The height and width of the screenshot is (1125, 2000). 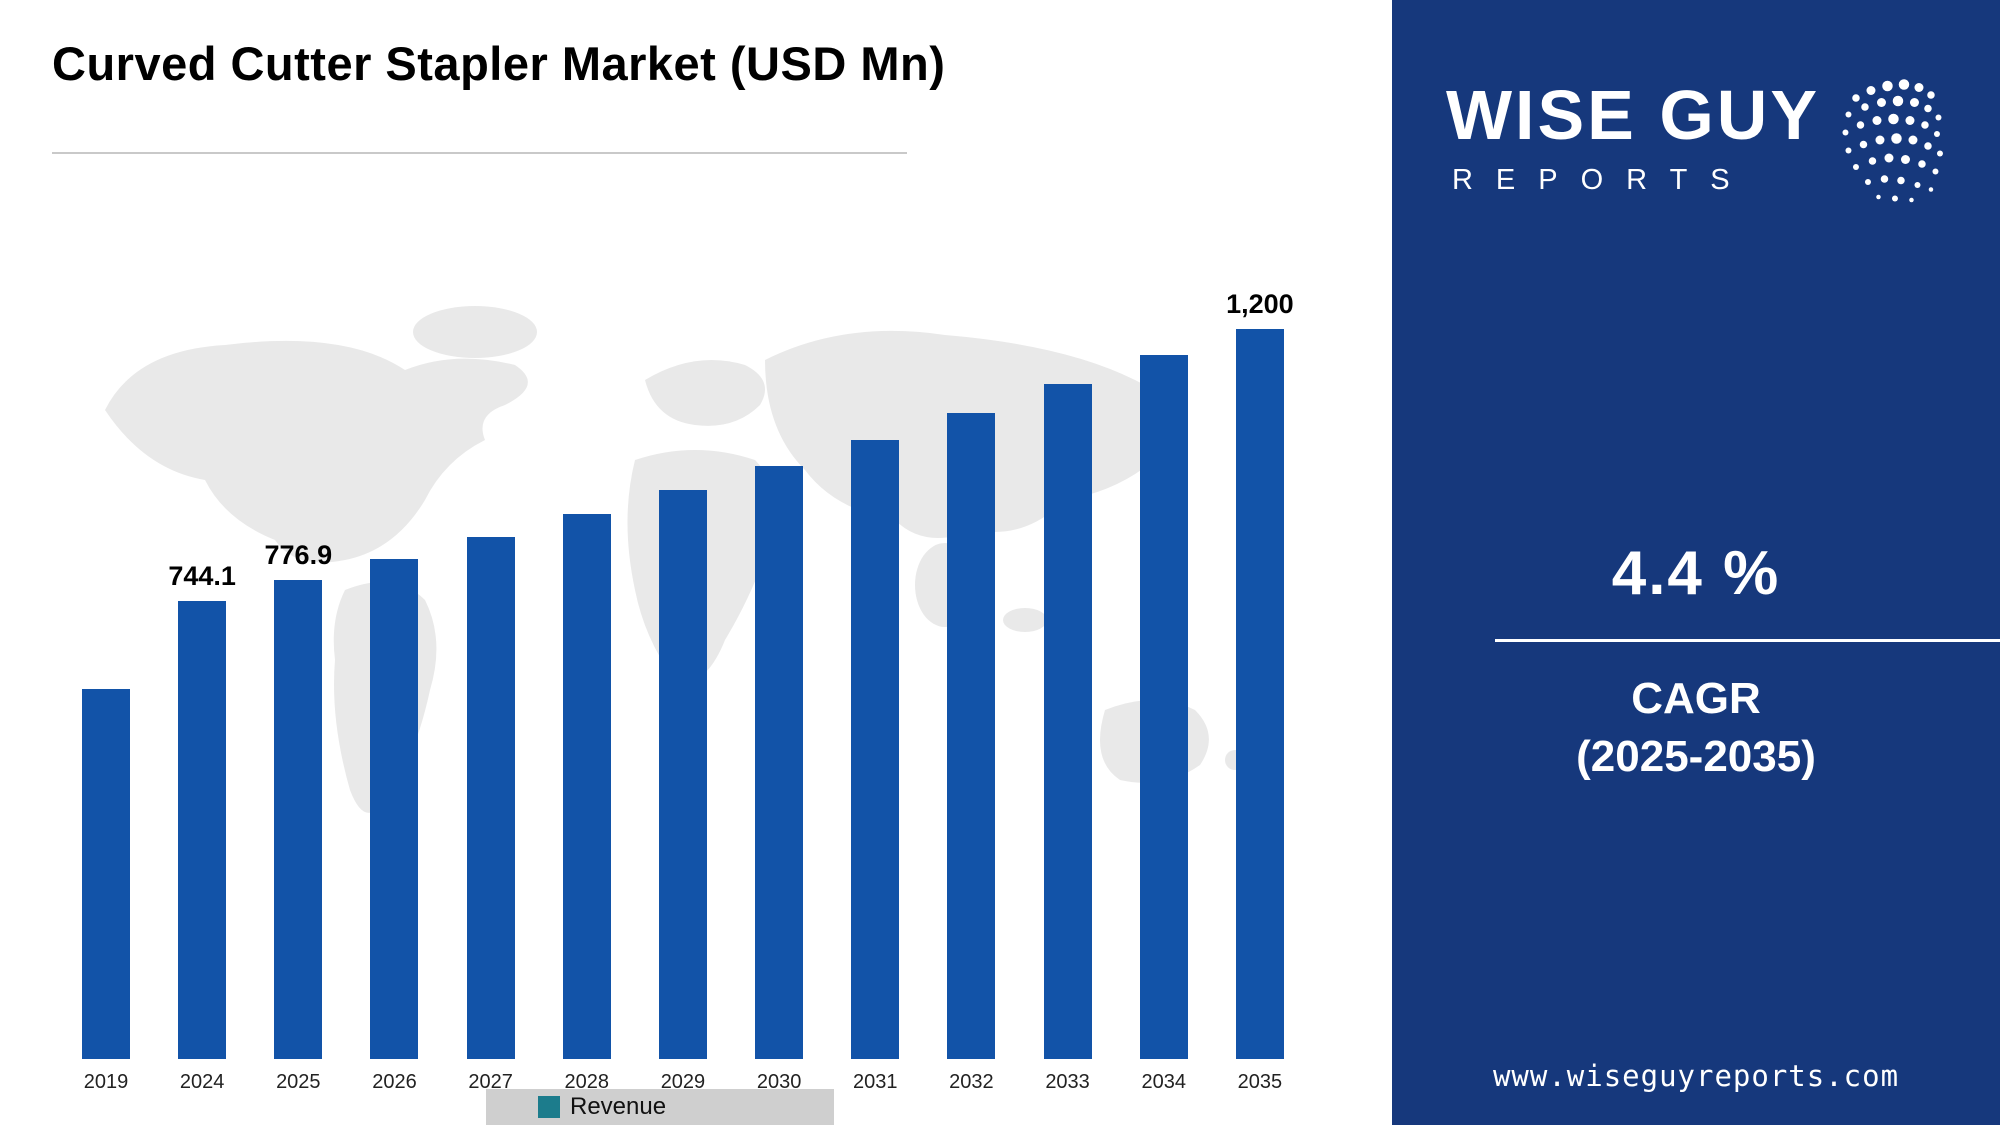 What do you see at coordinates (1260, 1082) in the screenshot?
I see `x-axis-tick-label: 2035` at bounding box center [1260, 1082].